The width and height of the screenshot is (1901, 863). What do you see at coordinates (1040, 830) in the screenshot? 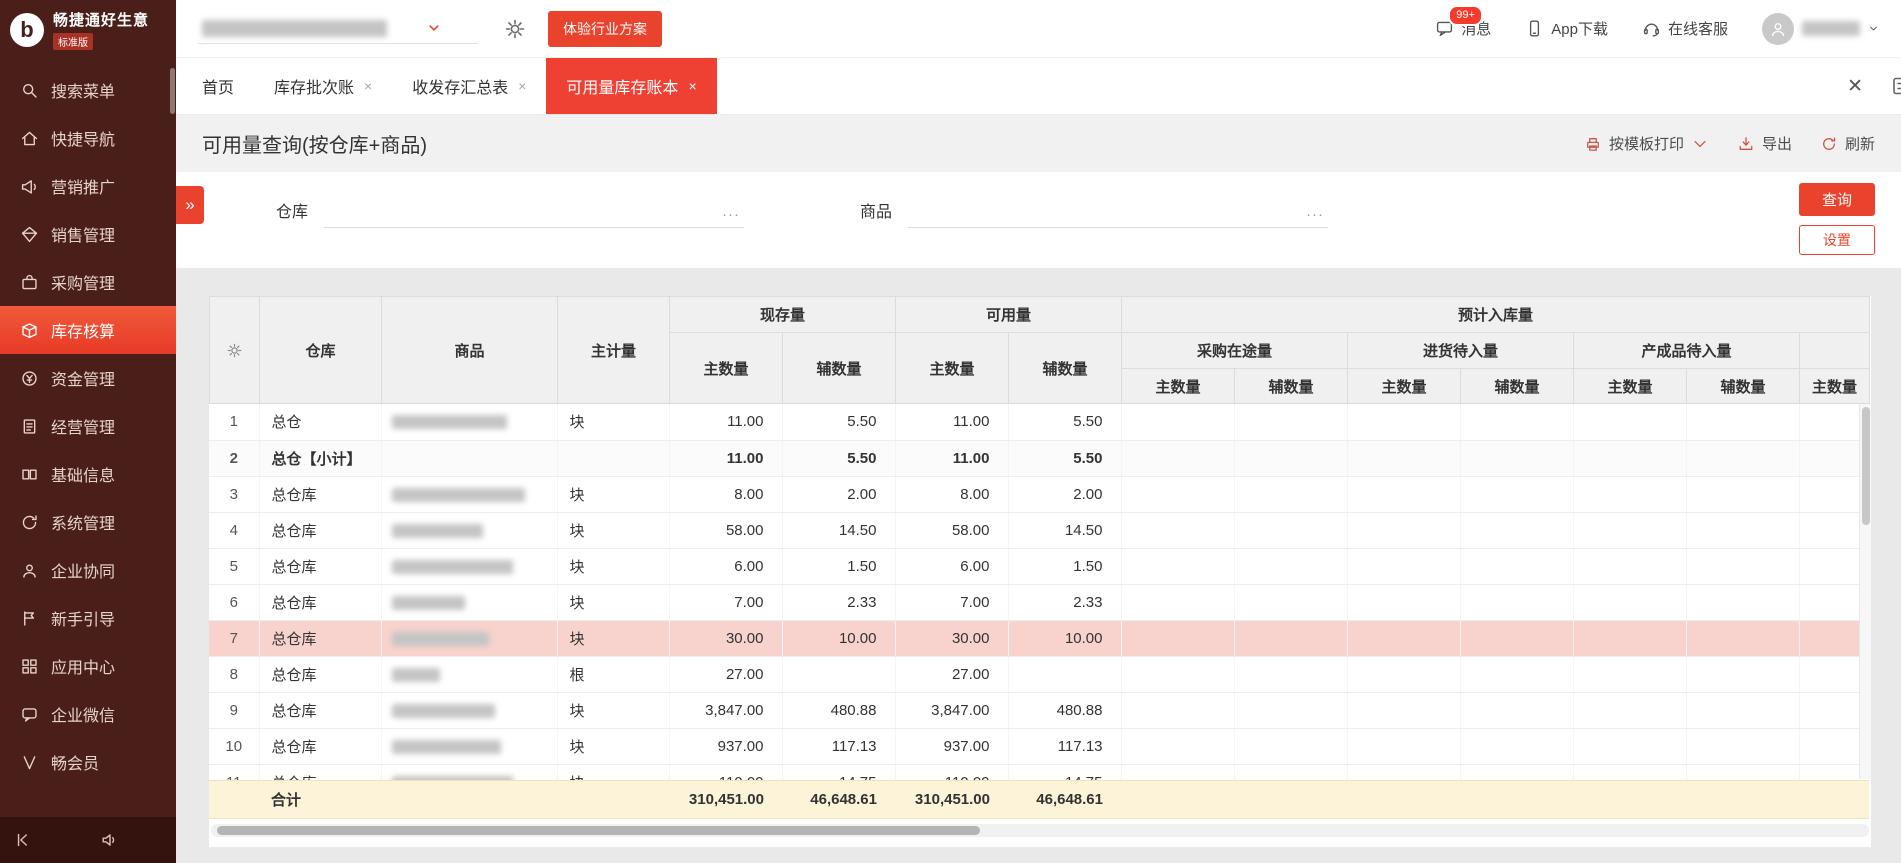
I see `horizontal-scrollbar` at bounding box center [1040, 830].